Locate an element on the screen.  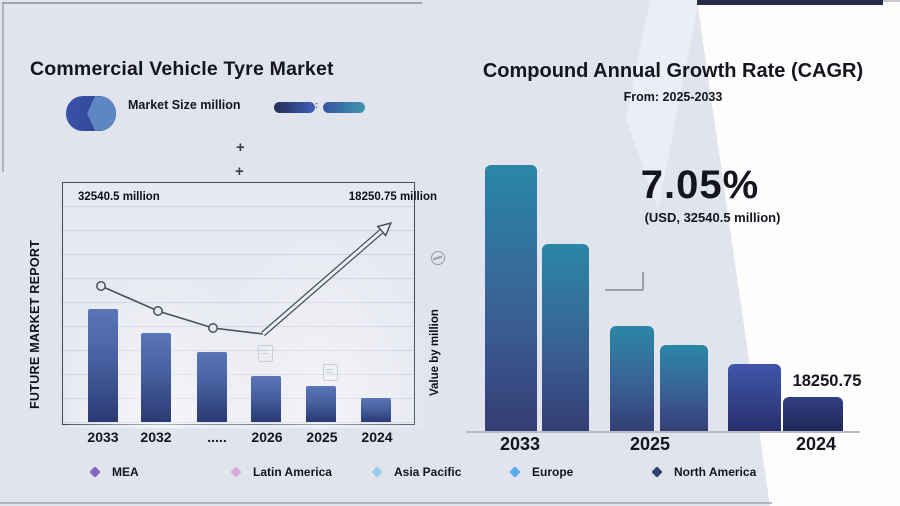
x-label: 2026 is located at coordinates (267, 437).